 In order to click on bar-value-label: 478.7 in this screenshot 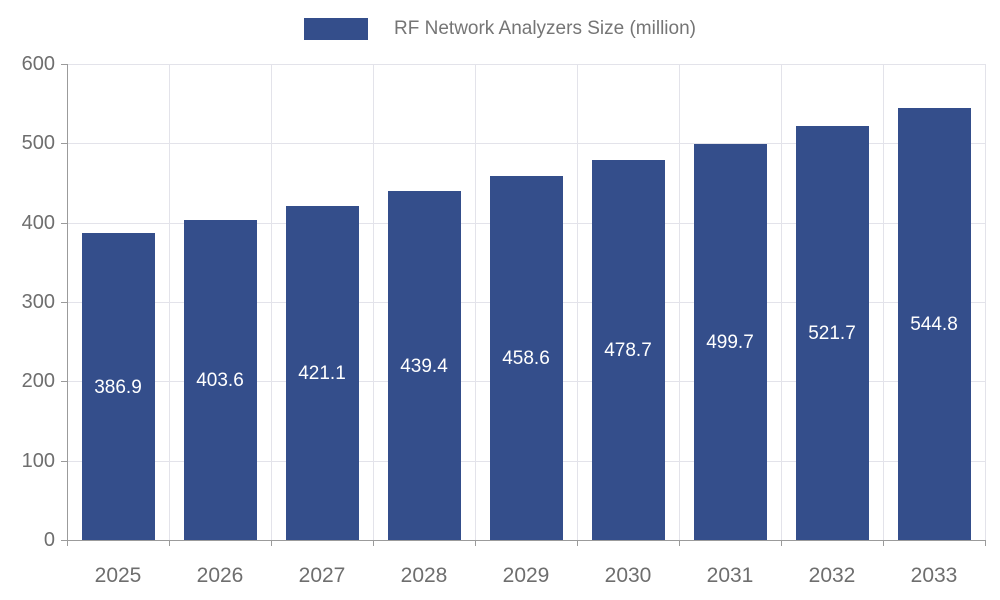, I will do `click(628, 351)`.